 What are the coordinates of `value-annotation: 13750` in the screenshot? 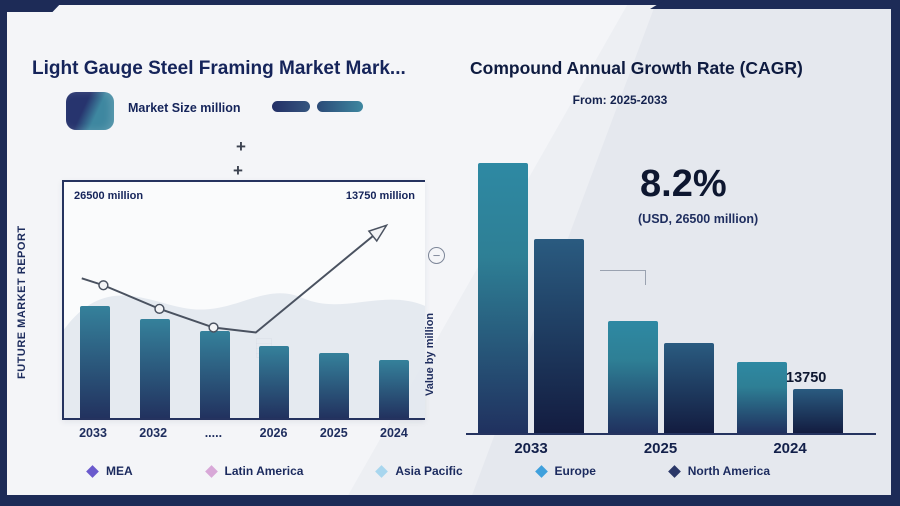 It's located at (806, 378).